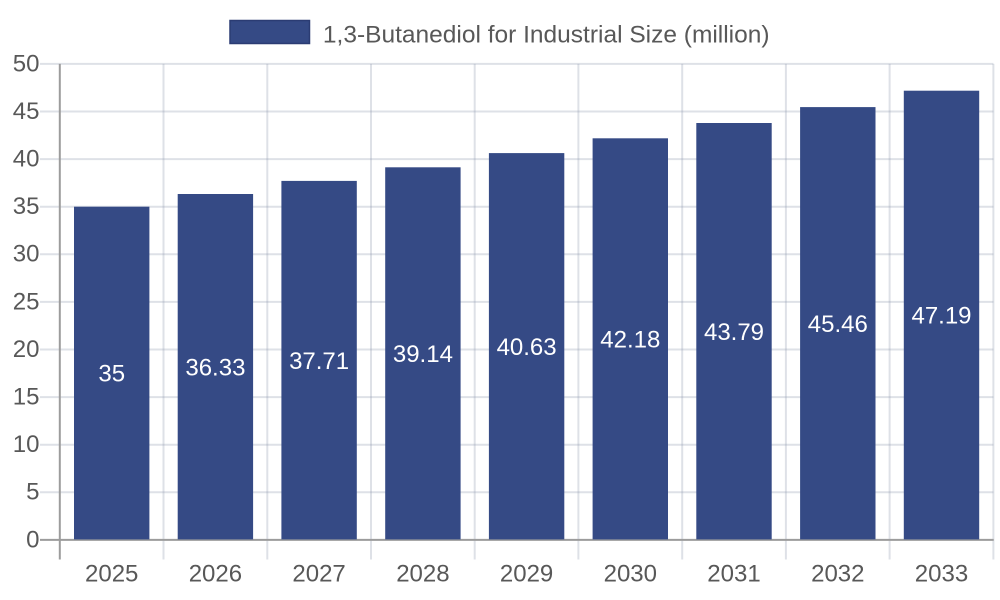 Image resolution: width=1000 pixels, height=600 pixels. Describe the element at coordinates (526, 573) in the screenshot. I see `svg-text: 2029` at that location.